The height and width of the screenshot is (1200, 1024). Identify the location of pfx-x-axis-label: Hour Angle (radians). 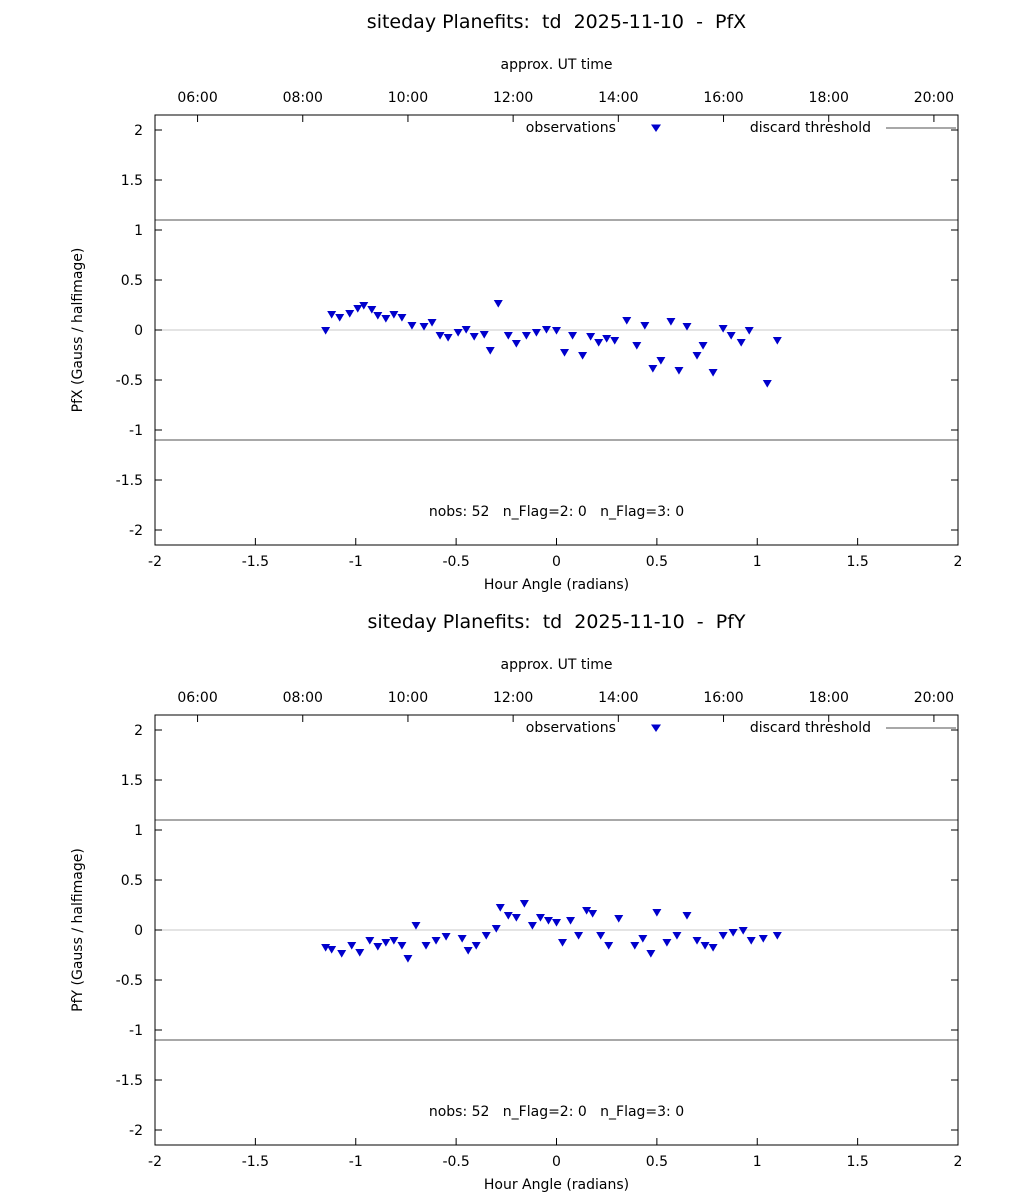
(556, 585).